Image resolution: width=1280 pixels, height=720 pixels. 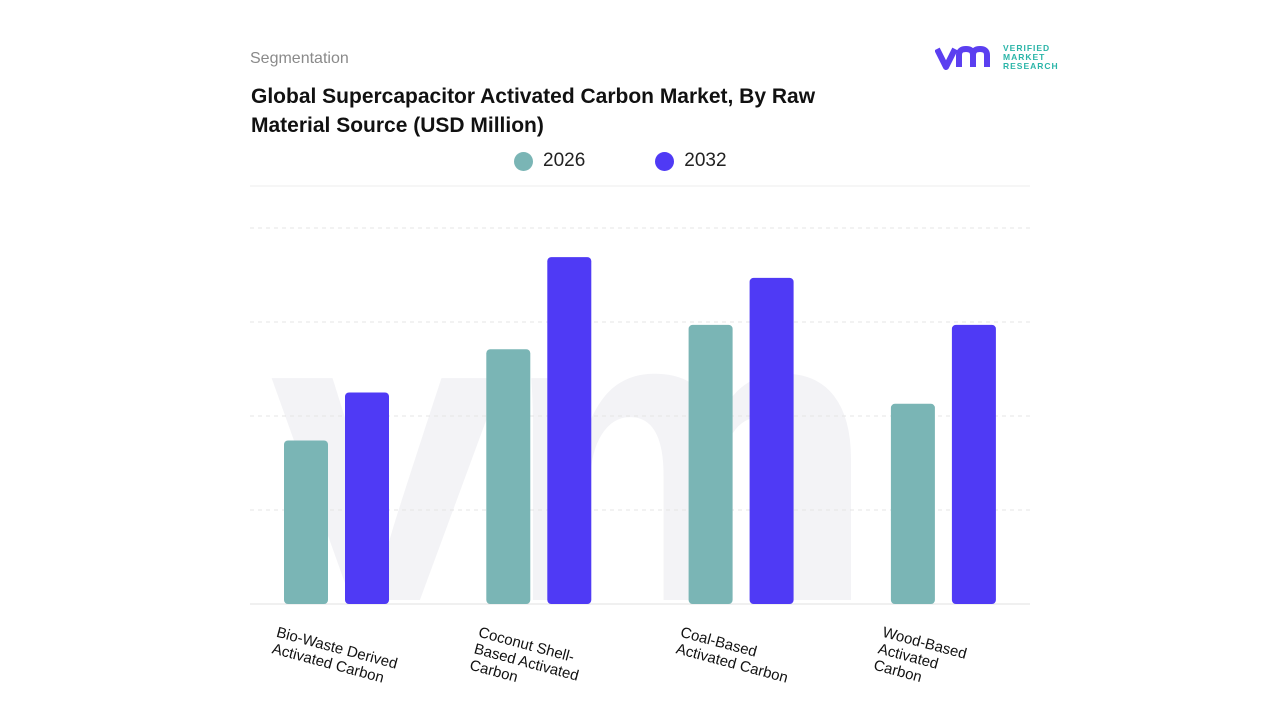 What do you see at coordinates (1031, 66) in the screenshot?
I see `logo-line: RESEARCH` at bounding box center [1031, 66].